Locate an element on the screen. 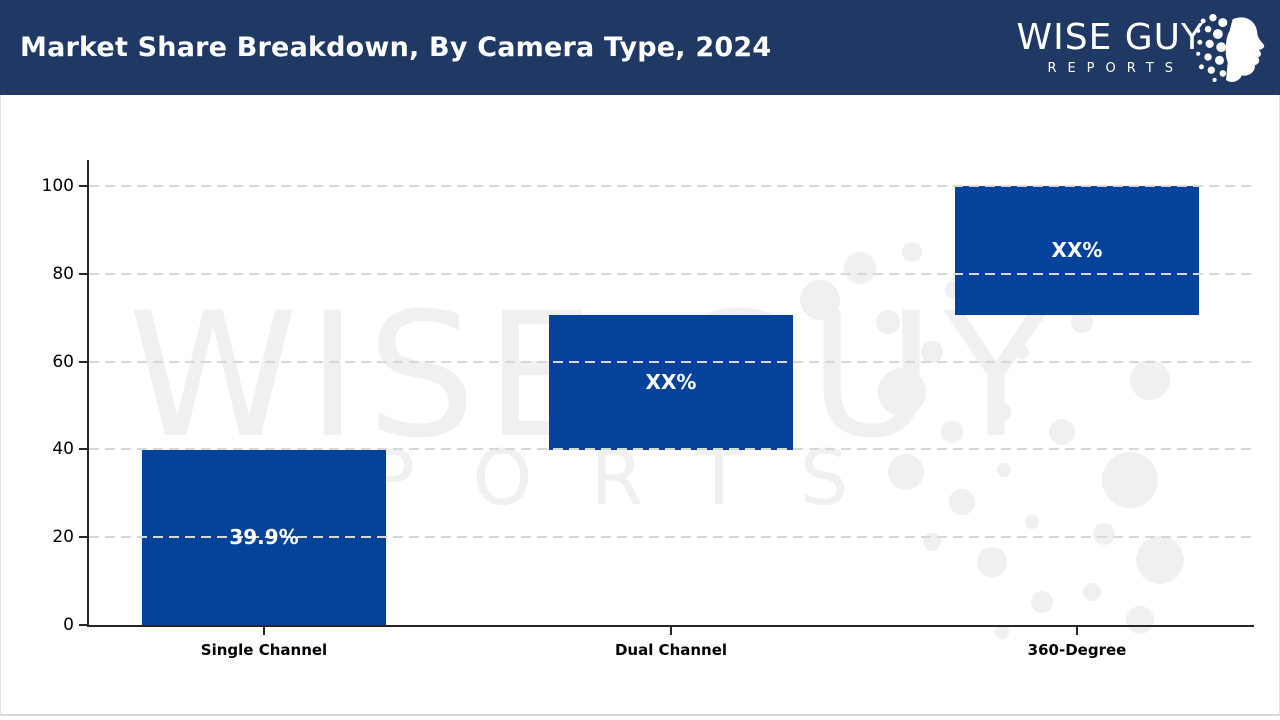  y-tick-label: 20 is located at coordinates (63, 537).